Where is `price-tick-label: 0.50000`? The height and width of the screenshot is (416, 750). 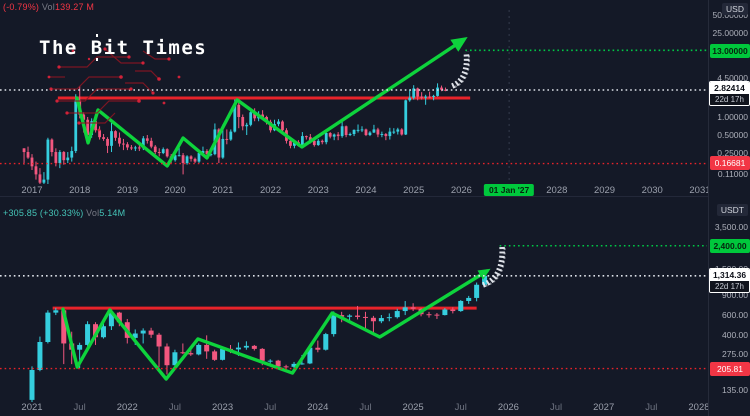 price-tick-label: 0.50000 is located at coordinates (732, 135).